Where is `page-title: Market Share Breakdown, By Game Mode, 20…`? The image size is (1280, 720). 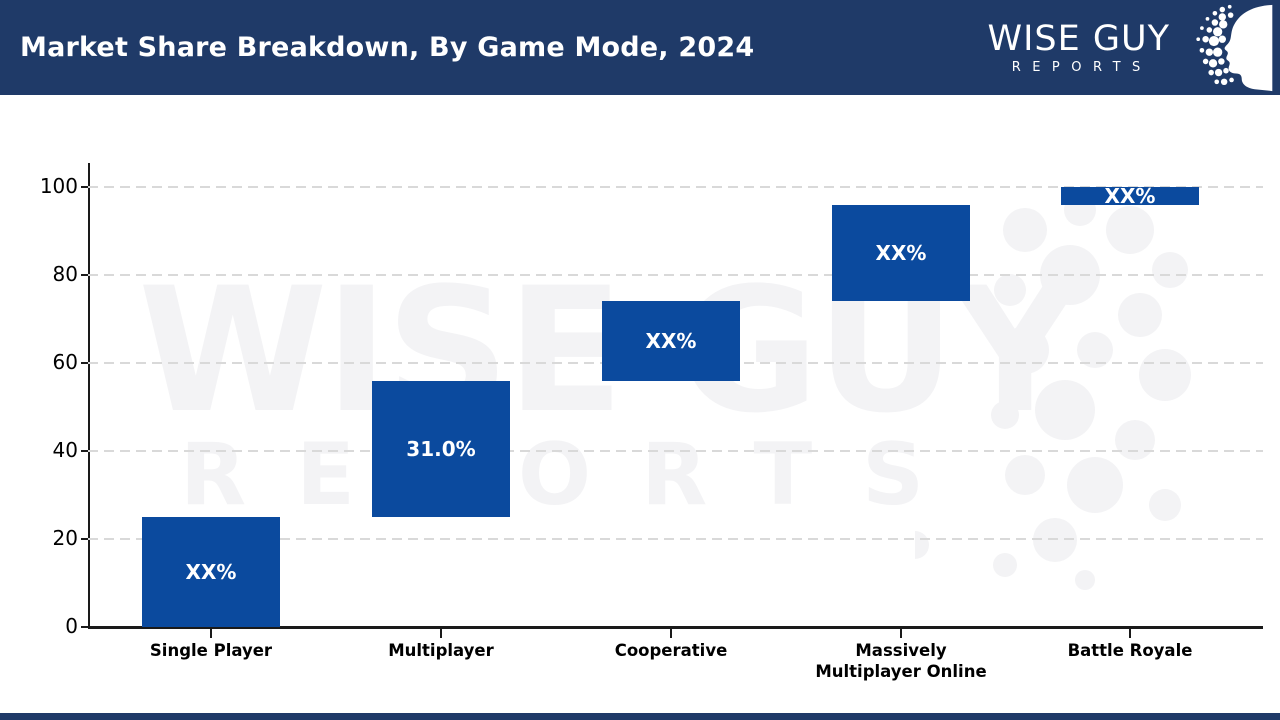 page-title: Market Share Breakdown, By Game Mode, 20… is located at coordinates (387, 47).